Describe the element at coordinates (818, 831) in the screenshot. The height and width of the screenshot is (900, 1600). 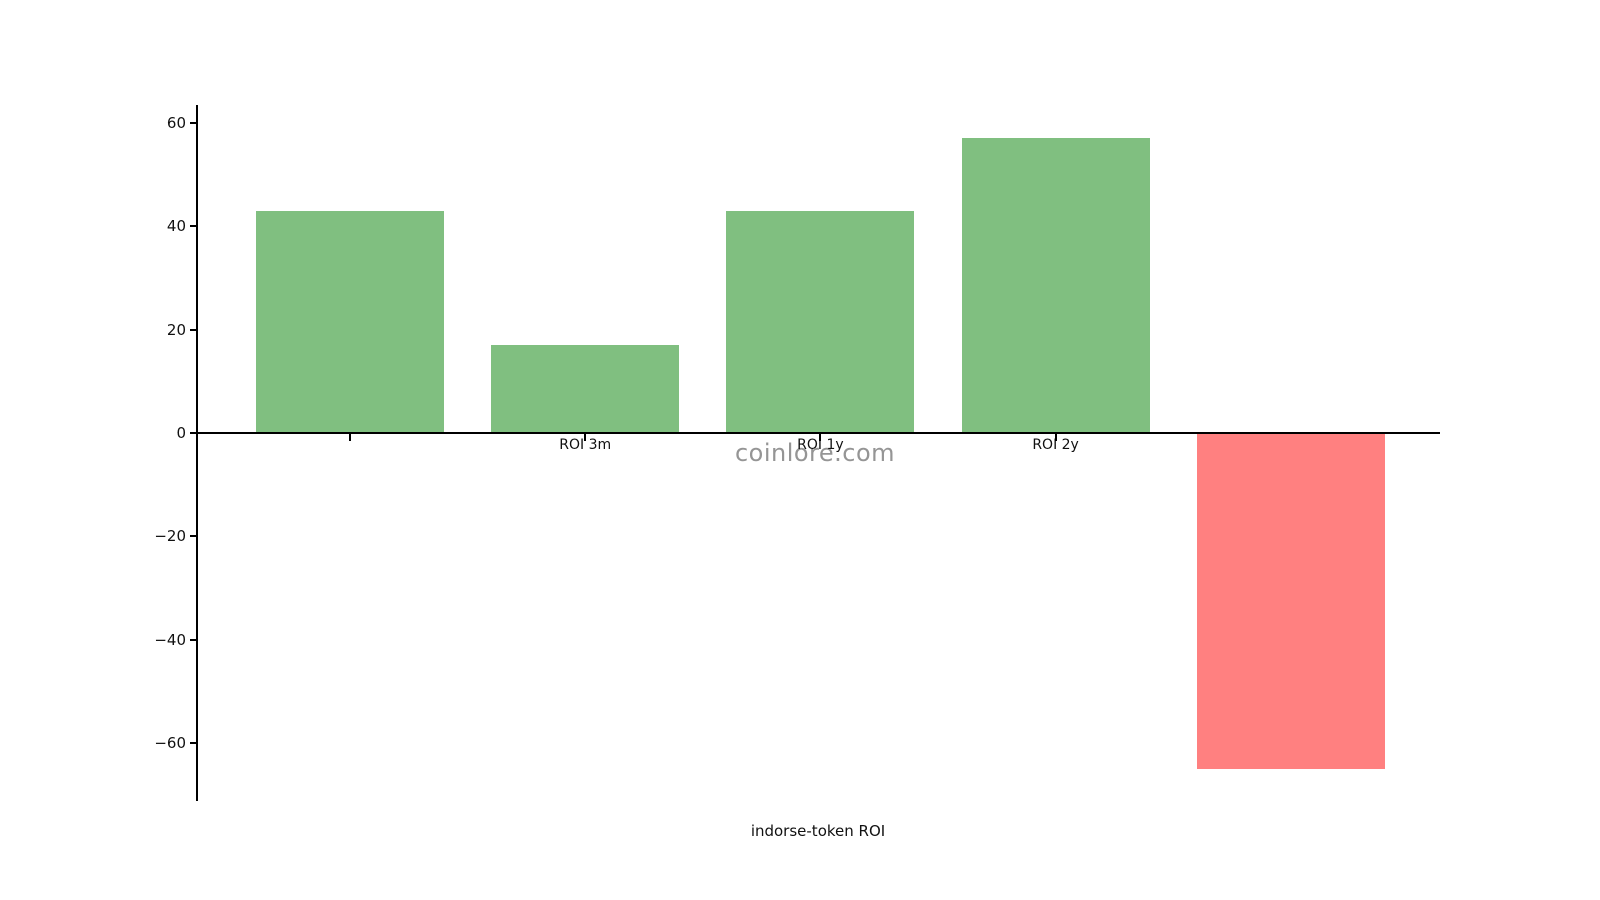
I see `chart-title: indorse-token ROI` at that location.